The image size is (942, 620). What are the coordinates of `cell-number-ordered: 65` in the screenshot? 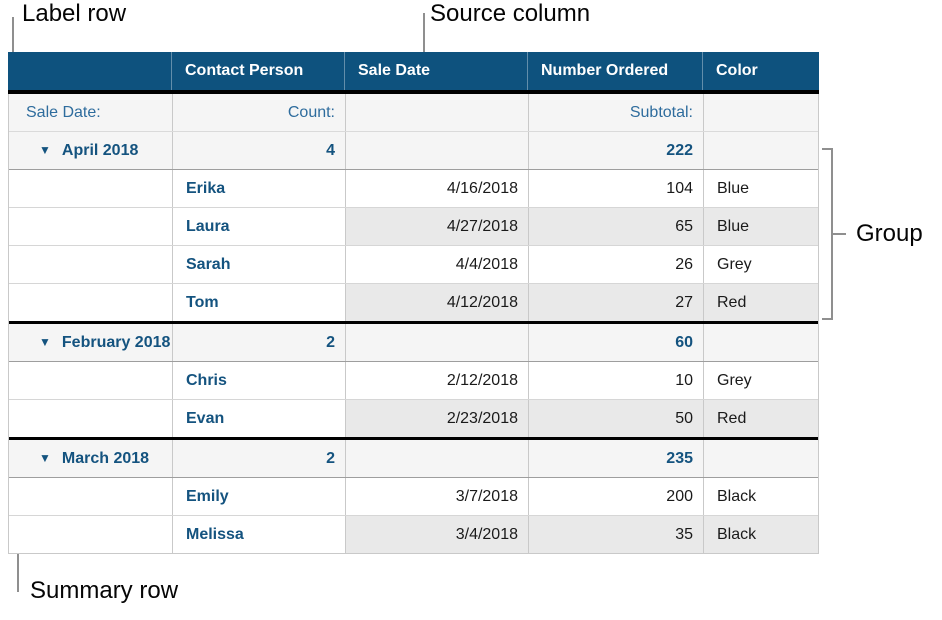 It's located at (616, 226).